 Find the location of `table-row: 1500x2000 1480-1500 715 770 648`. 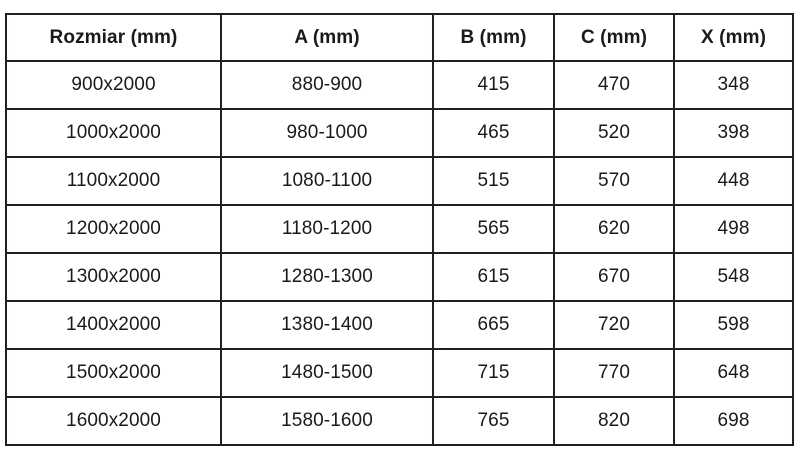

table-row: 1500x2000 1480-1500 715 770 648 is located at coordinates (399, 373).